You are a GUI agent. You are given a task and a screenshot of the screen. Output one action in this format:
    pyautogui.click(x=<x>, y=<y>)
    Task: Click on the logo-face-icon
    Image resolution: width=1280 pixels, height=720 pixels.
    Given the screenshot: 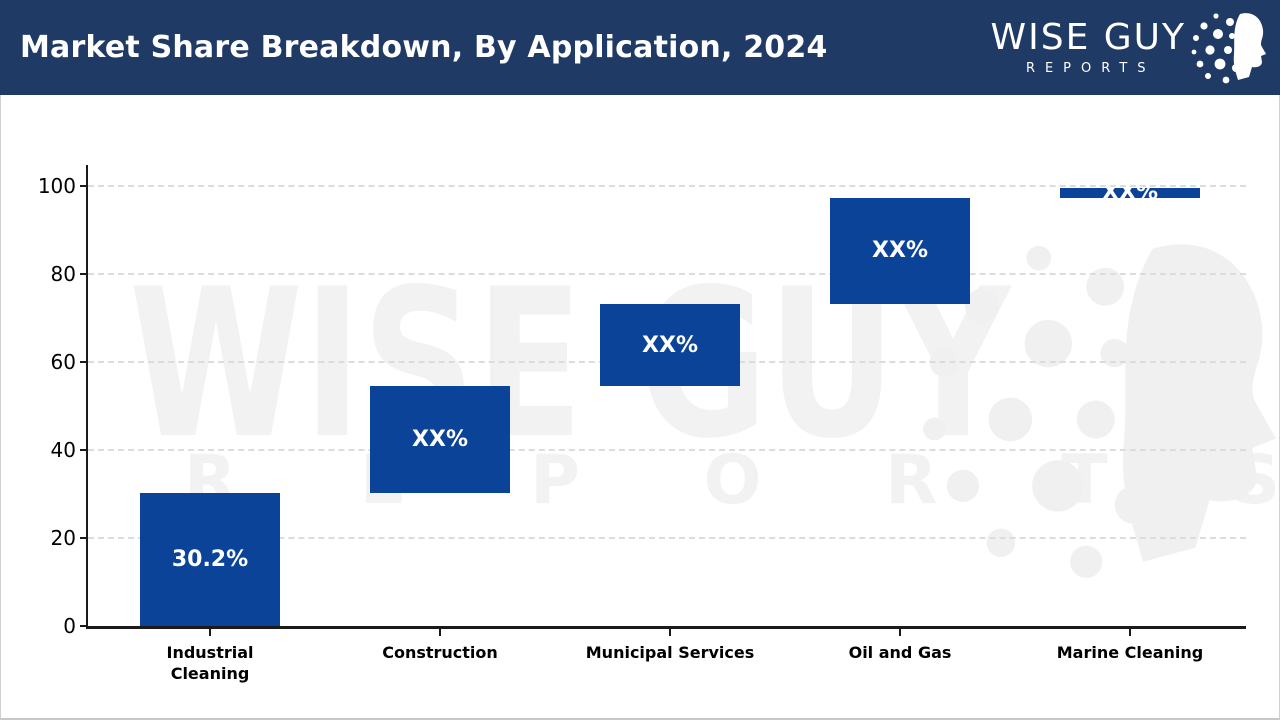 What is the action you would take?
    pyautogui.click(x=1228, y=47)
    